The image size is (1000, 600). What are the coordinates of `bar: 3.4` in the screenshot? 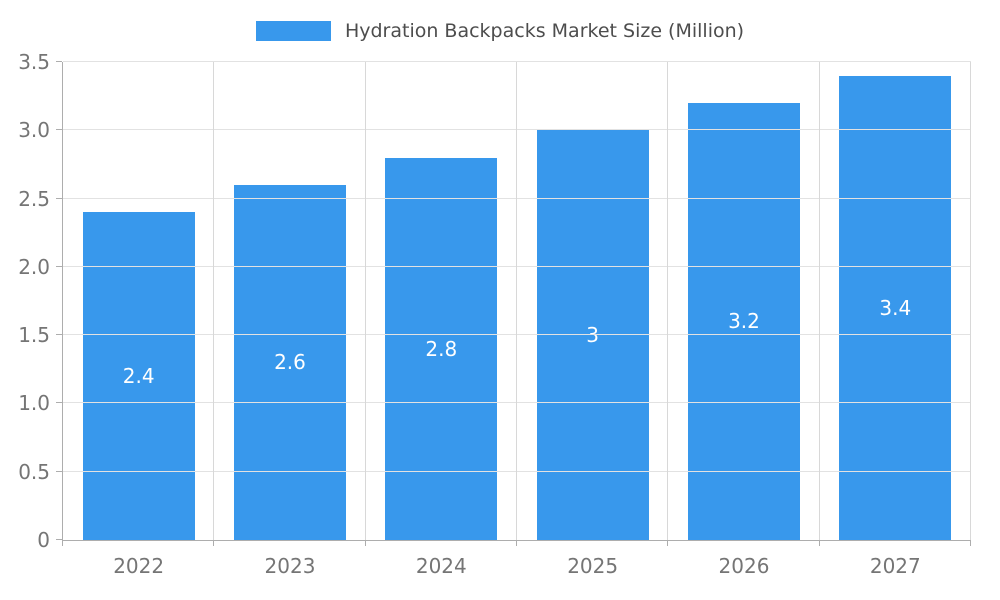 It's located at (895, 307).